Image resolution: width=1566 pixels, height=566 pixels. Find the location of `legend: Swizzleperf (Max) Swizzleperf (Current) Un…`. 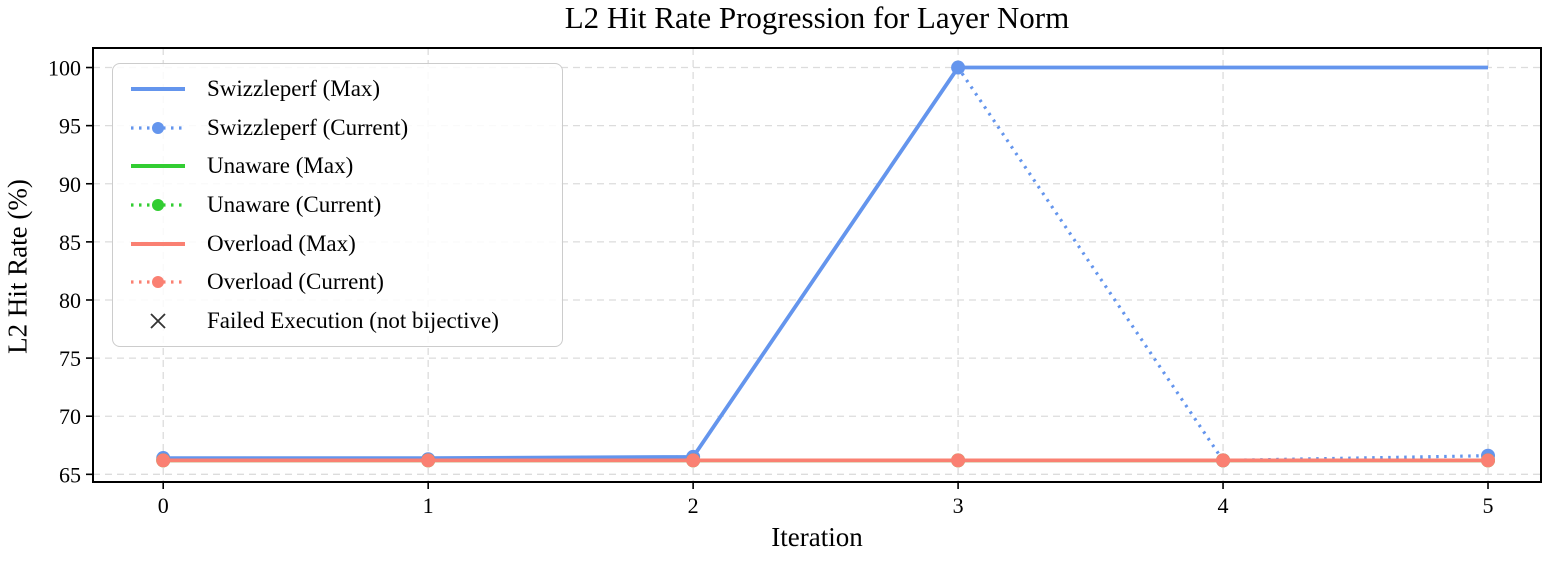

legend: Swizzleperf (Max) Swizzleperf (Current) Un… is located at coordinates (337, 205).